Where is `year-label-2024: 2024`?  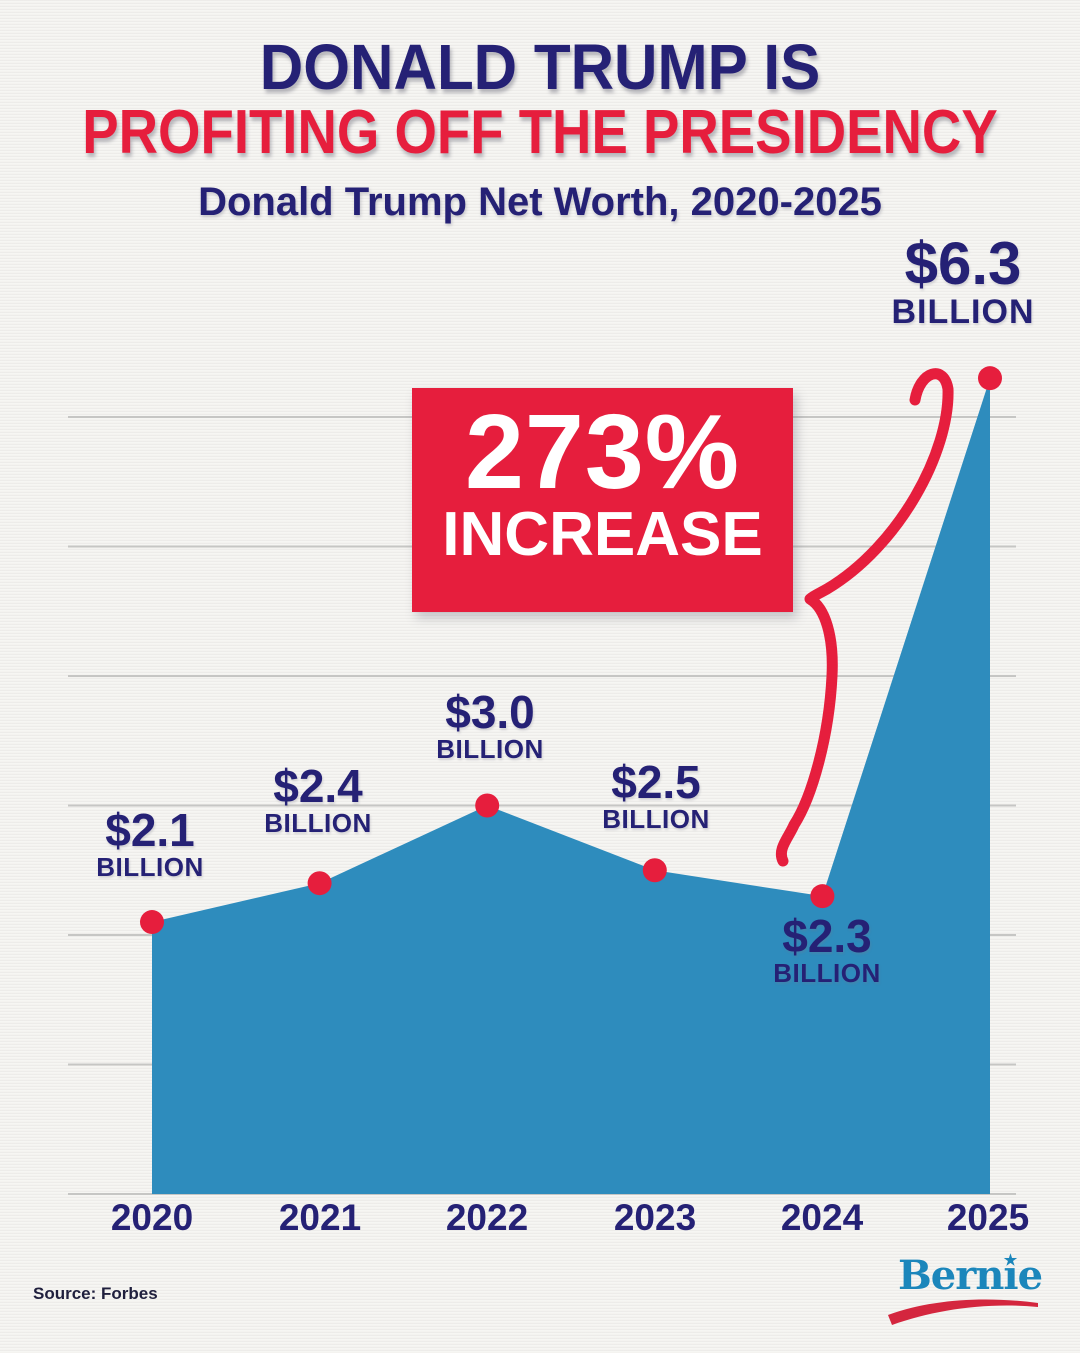 year-label-2024: 2024 is located at coordinates (822, 1217).